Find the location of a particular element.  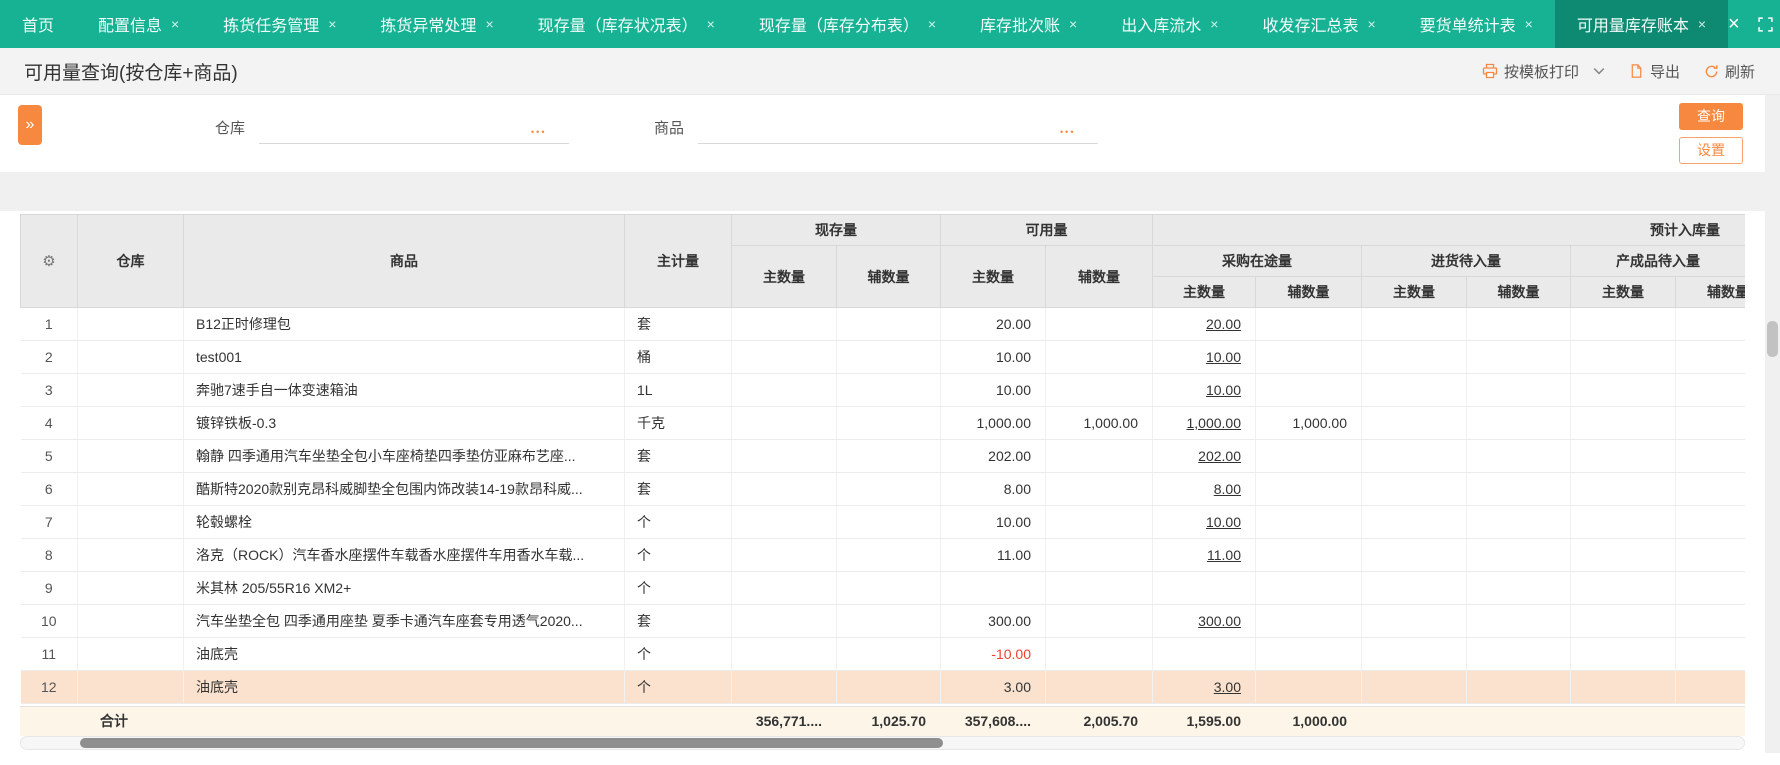

export-icon is located at coordinates (1636, 71).